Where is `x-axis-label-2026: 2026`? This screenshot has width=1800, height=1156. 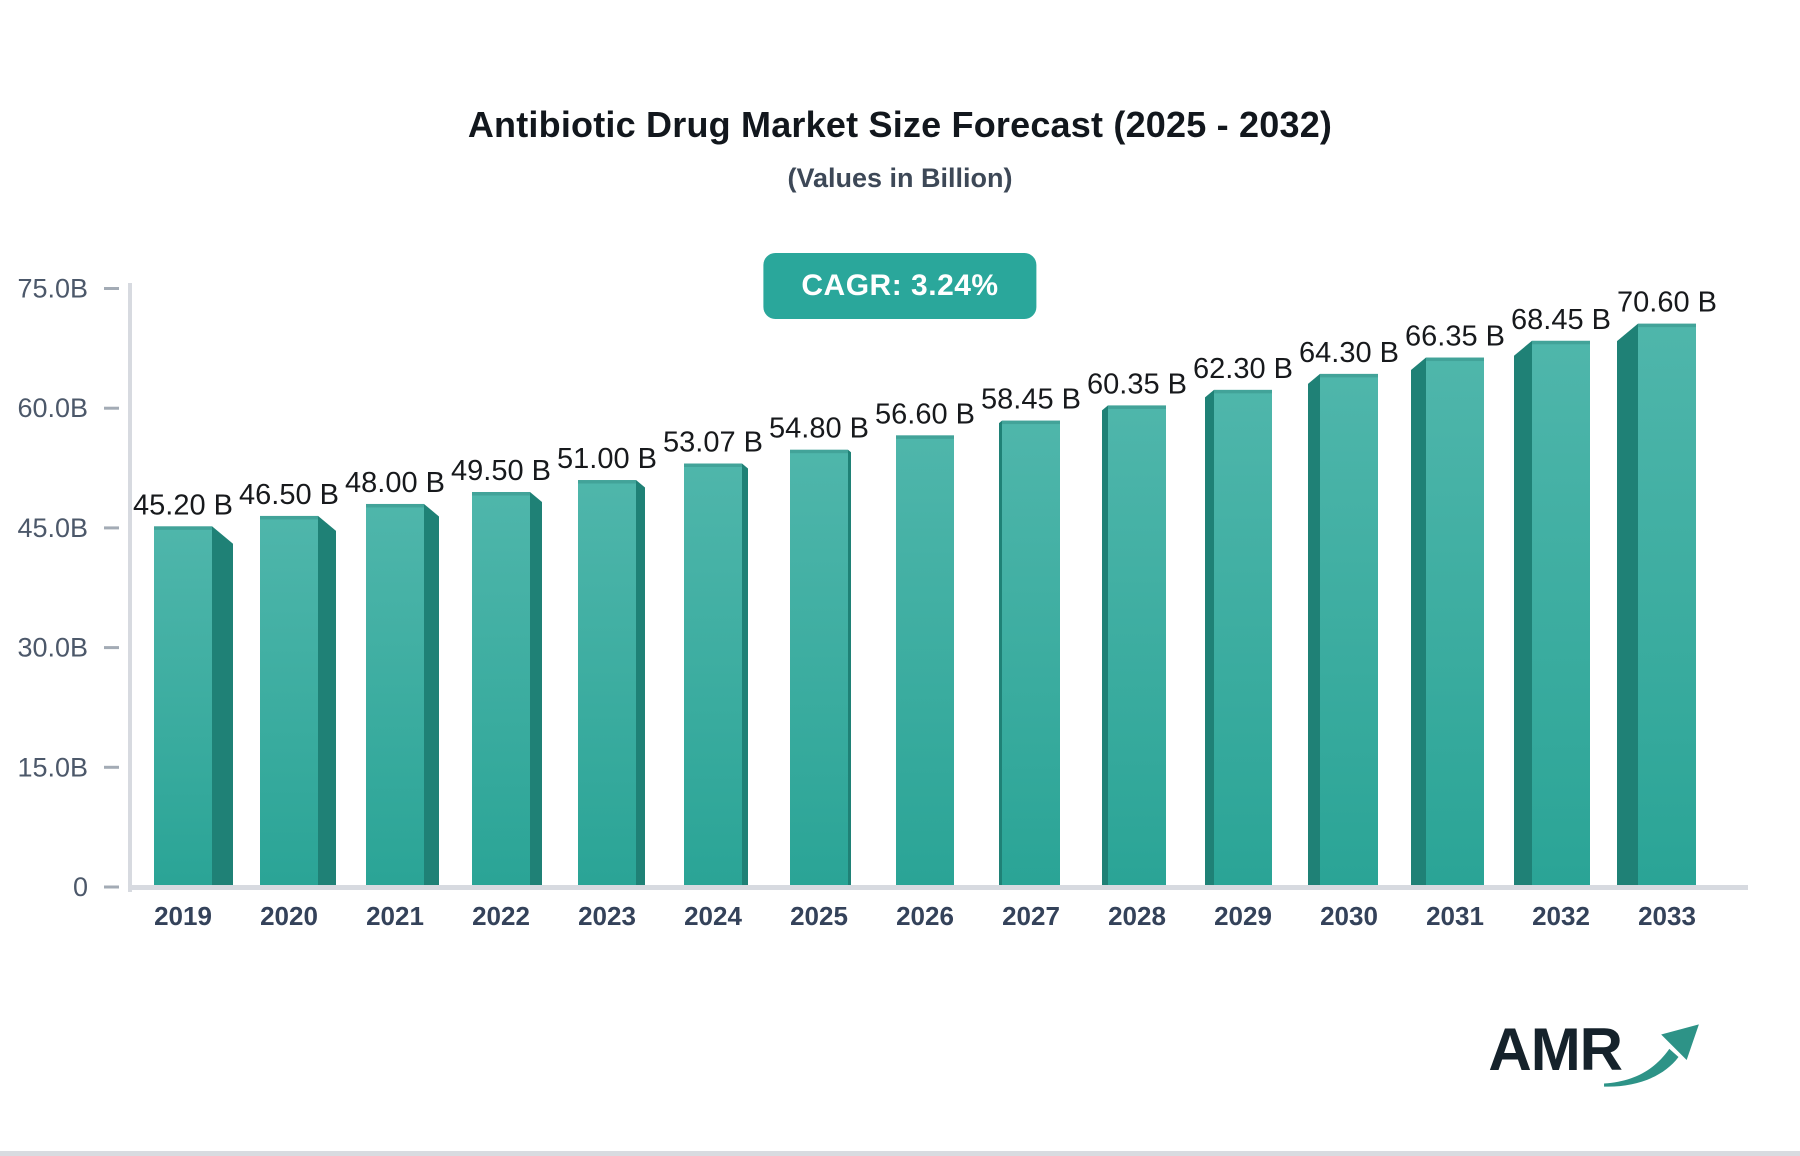 x-axis-label-2026: 2026 is located at coordinates (925, 916).